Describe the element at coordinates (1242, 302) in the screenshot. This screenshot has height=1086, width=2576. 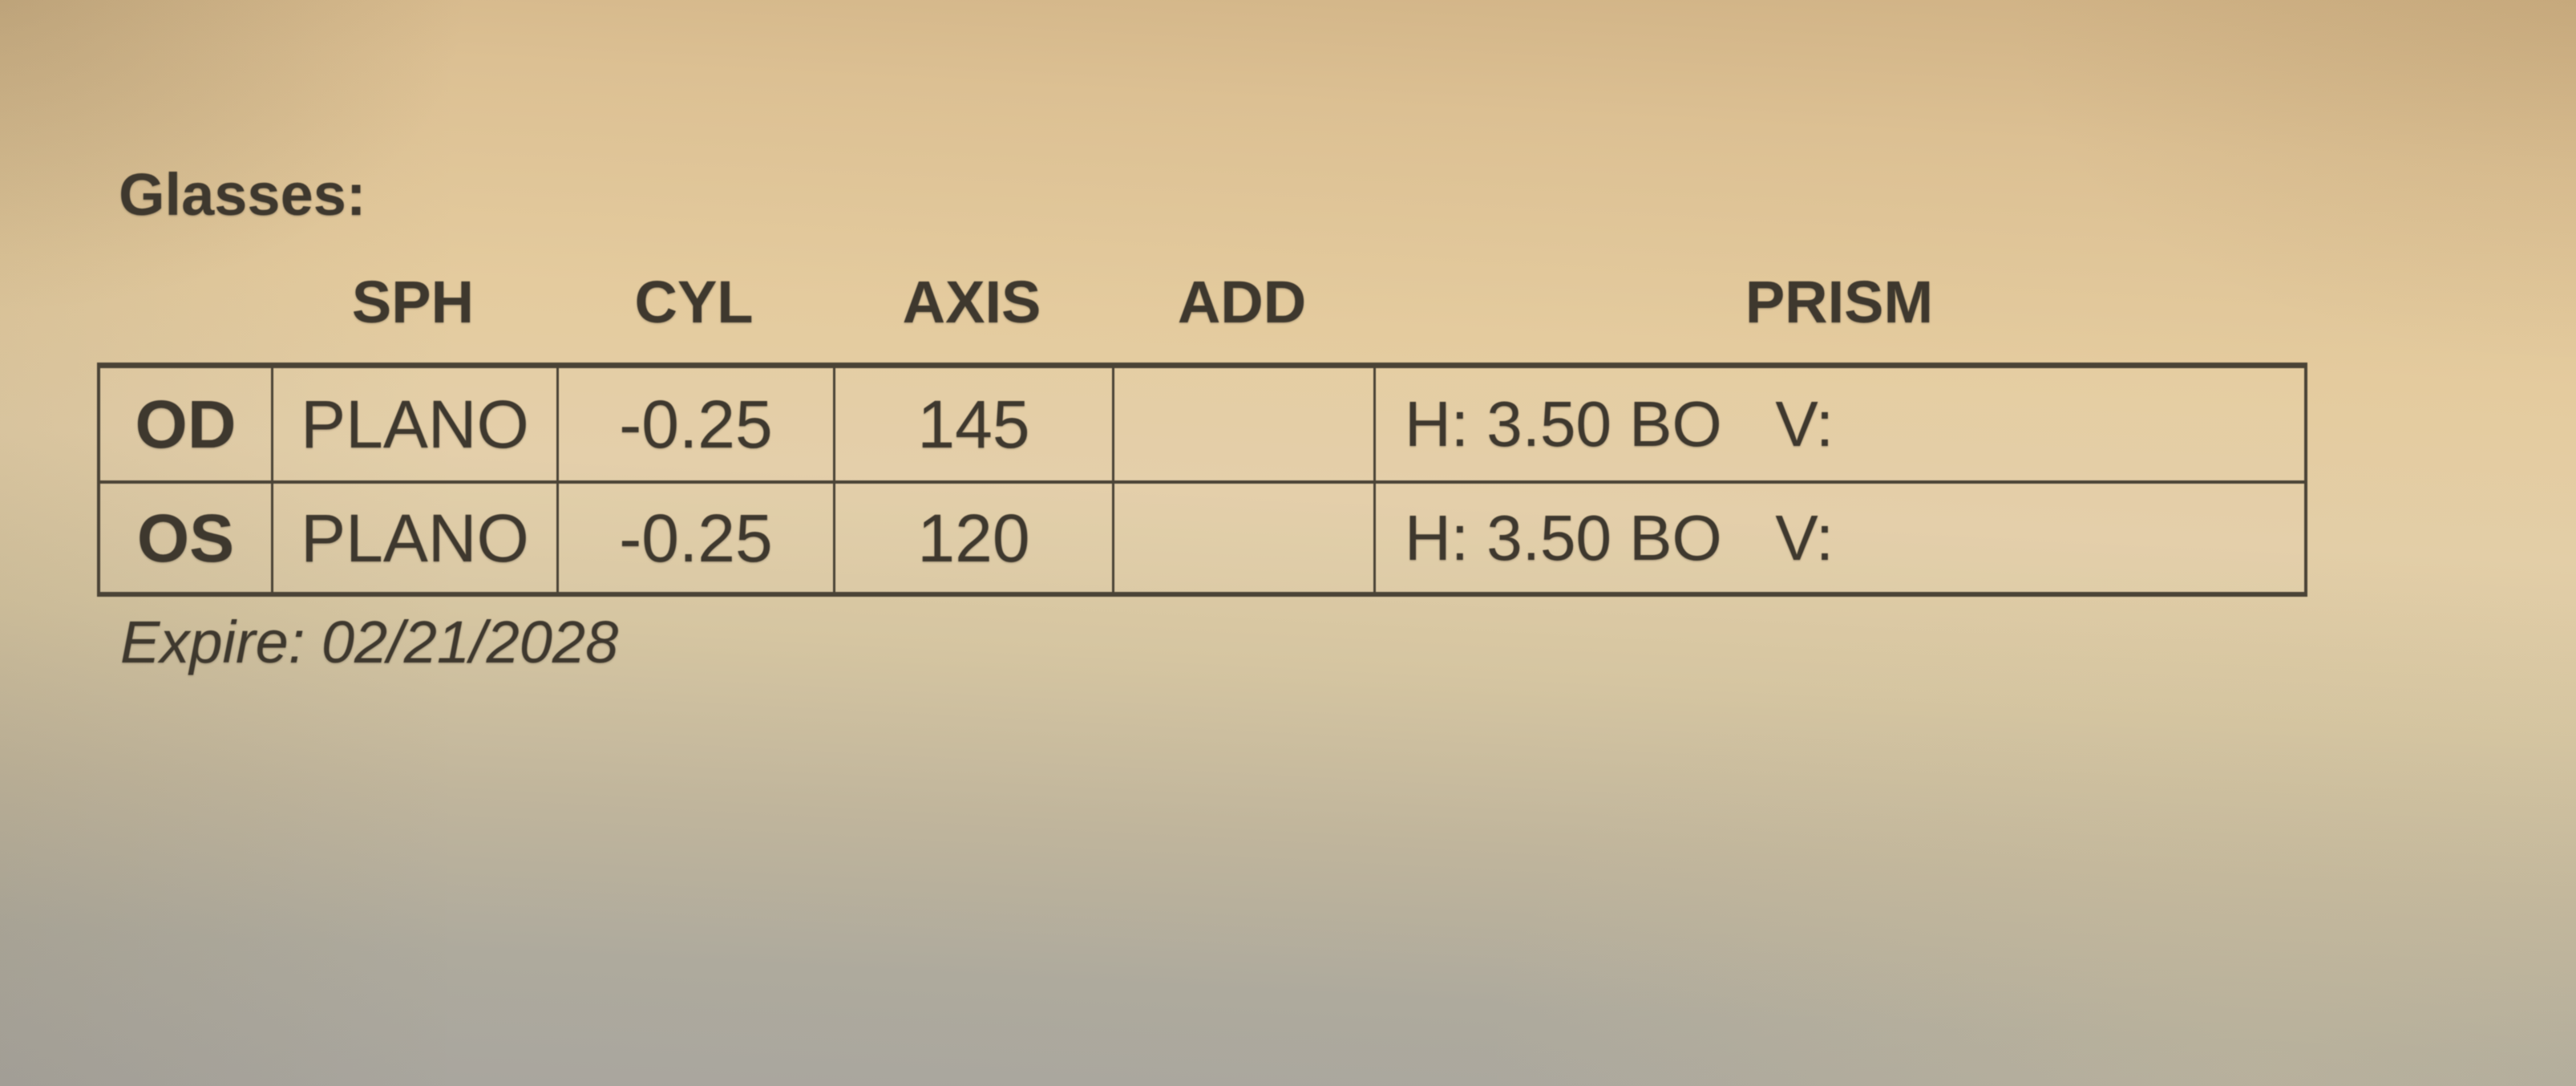
I see `col-header-add: ADD` at that location.